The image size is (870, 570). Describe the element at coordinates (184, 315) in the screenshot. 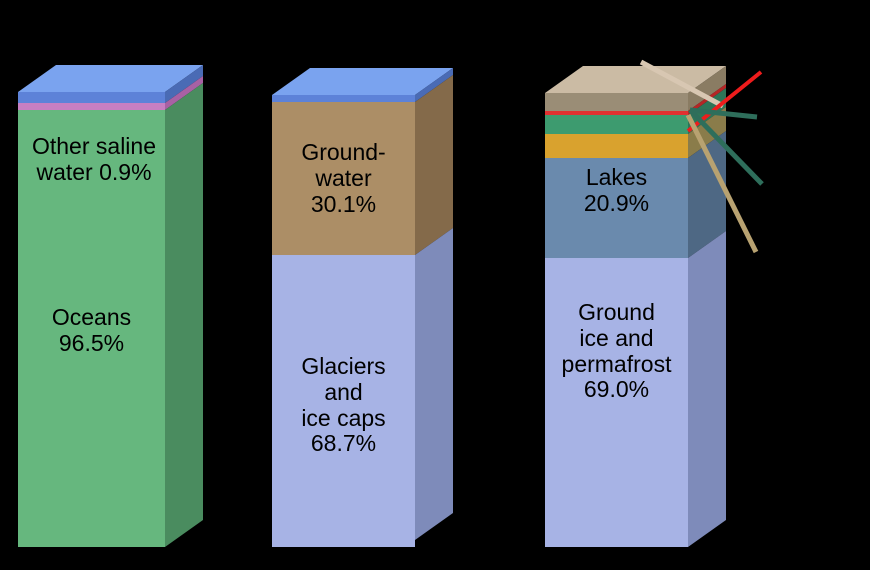

I see `bar1-side-oceans` at that location.